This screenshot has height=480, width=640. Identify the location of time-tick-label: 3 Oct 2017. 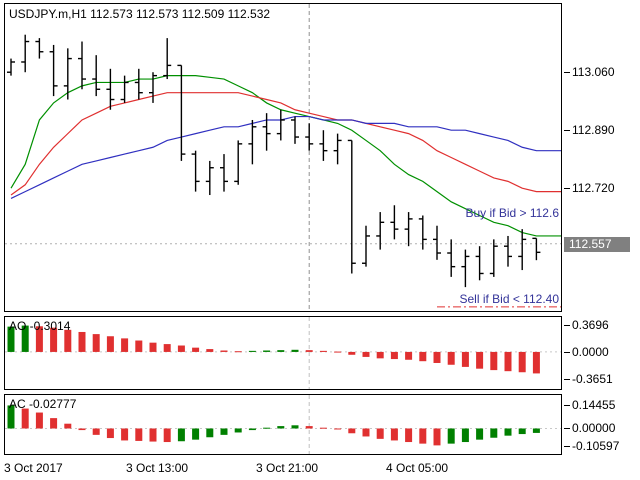
(33, 468).